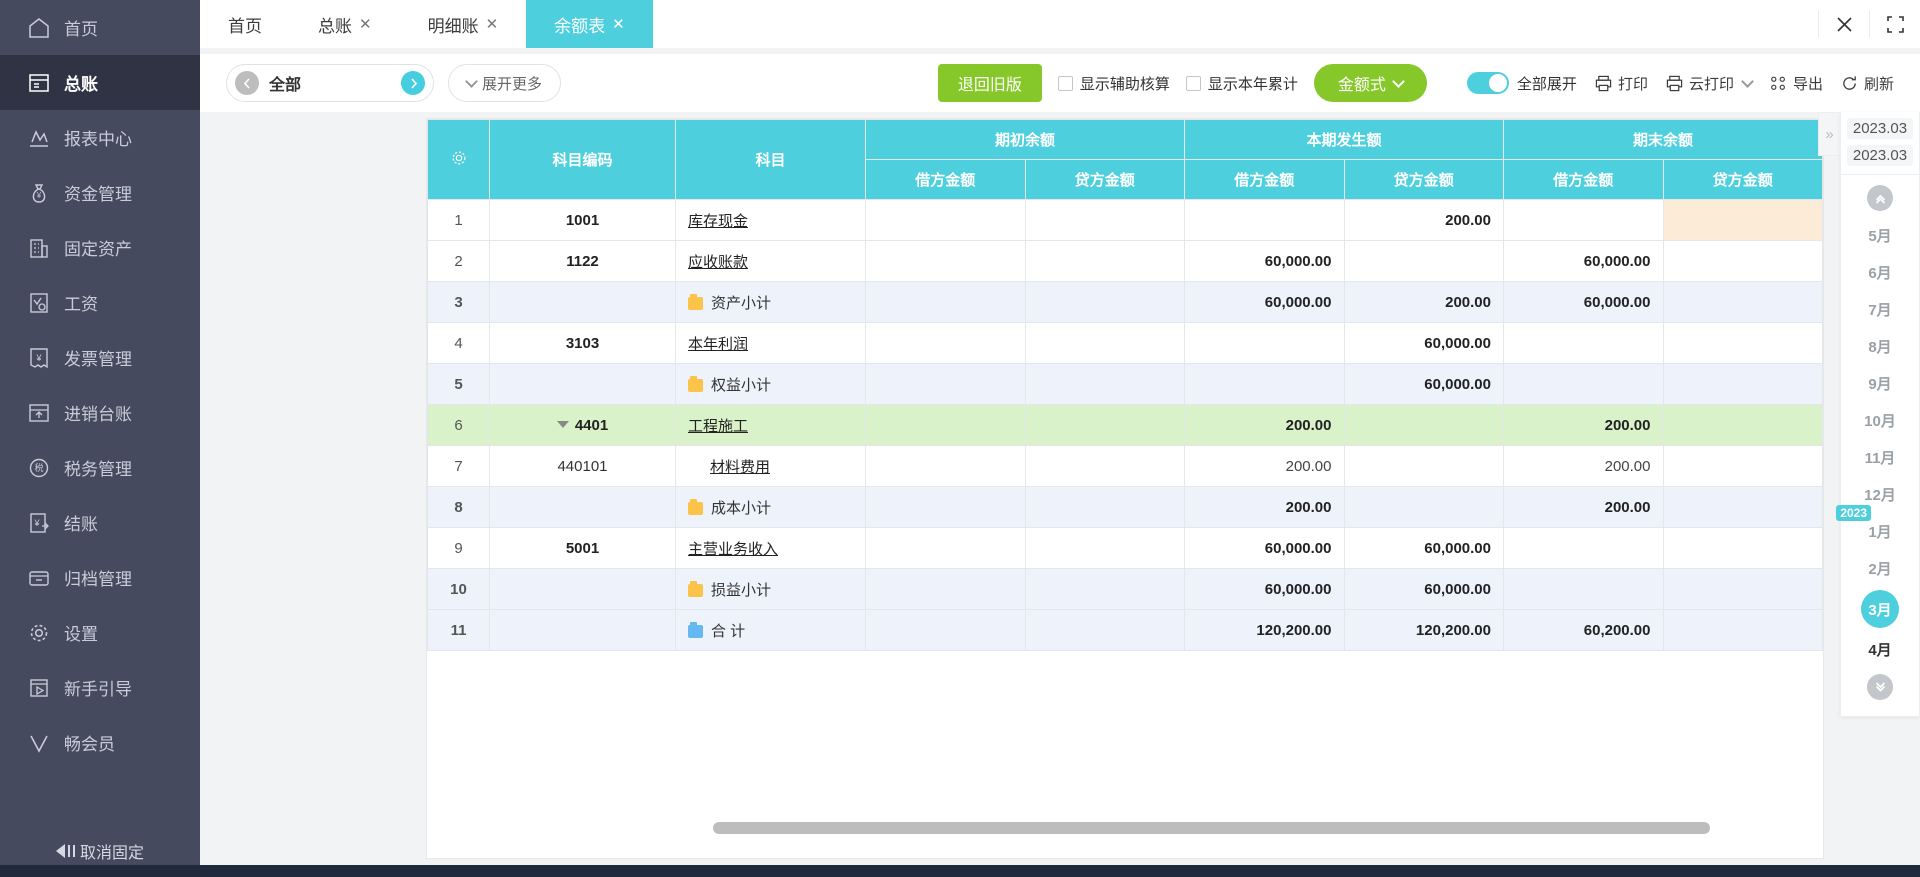 This screenshot has width=1920, height=877. I want to click on sidebar-item-5: 工资, so click(100, 302).